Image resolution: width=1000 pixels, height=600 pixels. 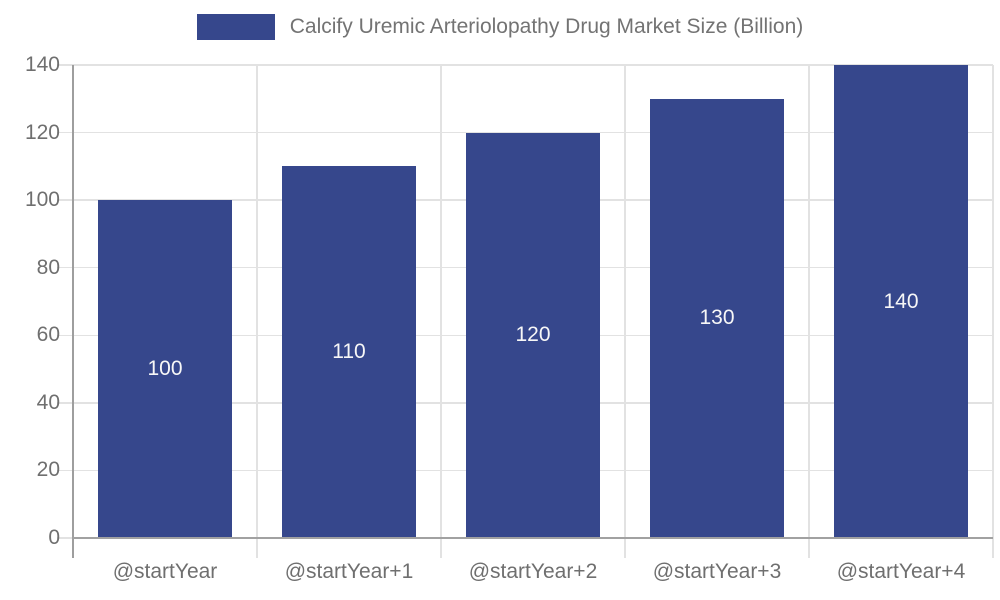 I want to click on y-tick-label: 80, so click(x=48, y=267).